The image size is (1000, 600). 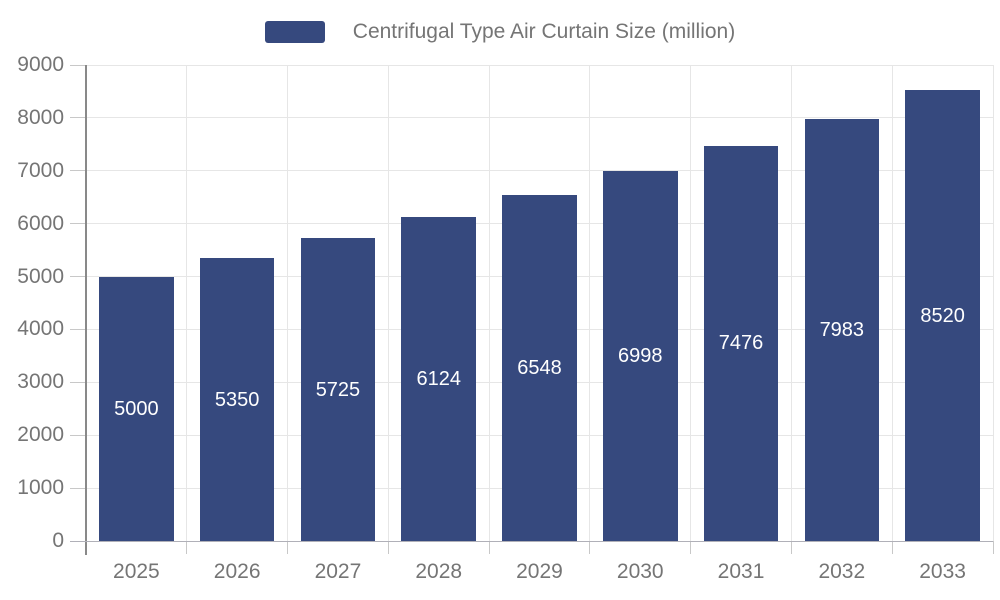 What do you see at coordinates (58, 540) in the screenshot?
I see `y-axis-label: 0` at bounding box center [58, 540].